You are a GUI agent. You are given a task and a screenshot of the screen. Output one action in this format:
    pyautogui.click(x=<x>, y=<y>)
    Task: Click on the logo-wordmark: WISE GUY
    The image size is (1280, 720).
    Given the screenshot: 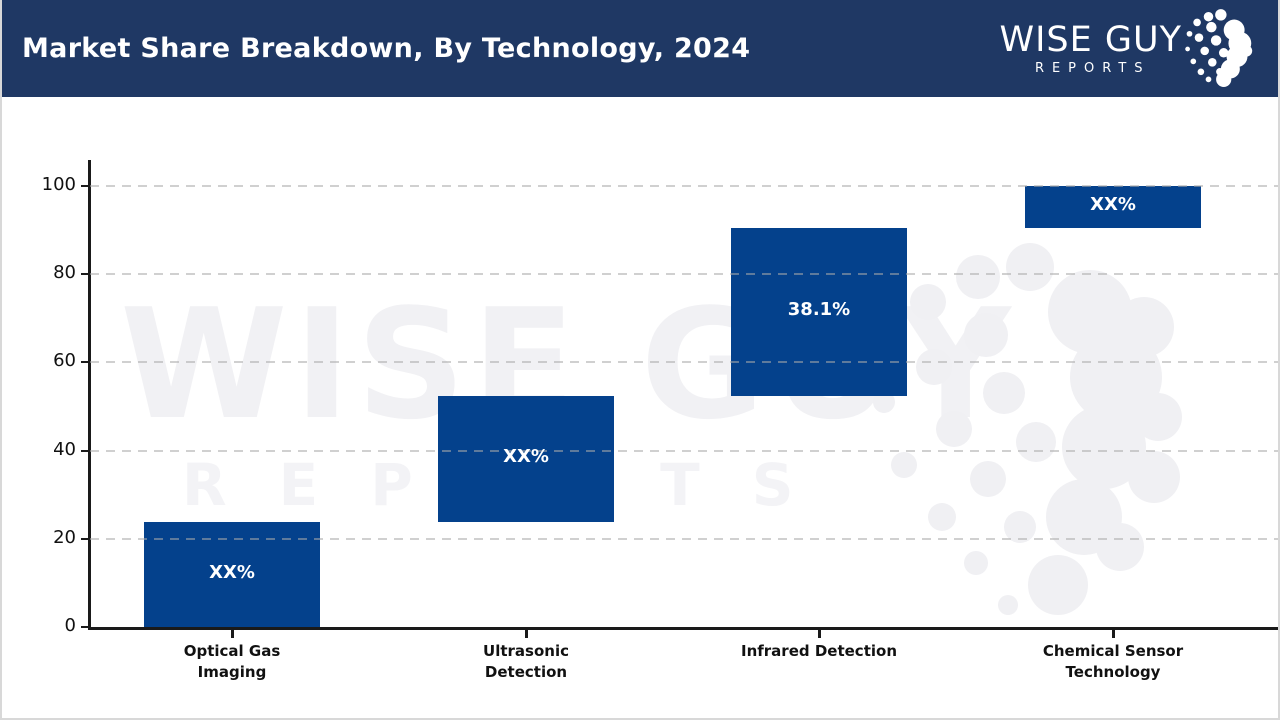 What is the action you would take?
    pyautogui.click(x=1090, y=39)
    